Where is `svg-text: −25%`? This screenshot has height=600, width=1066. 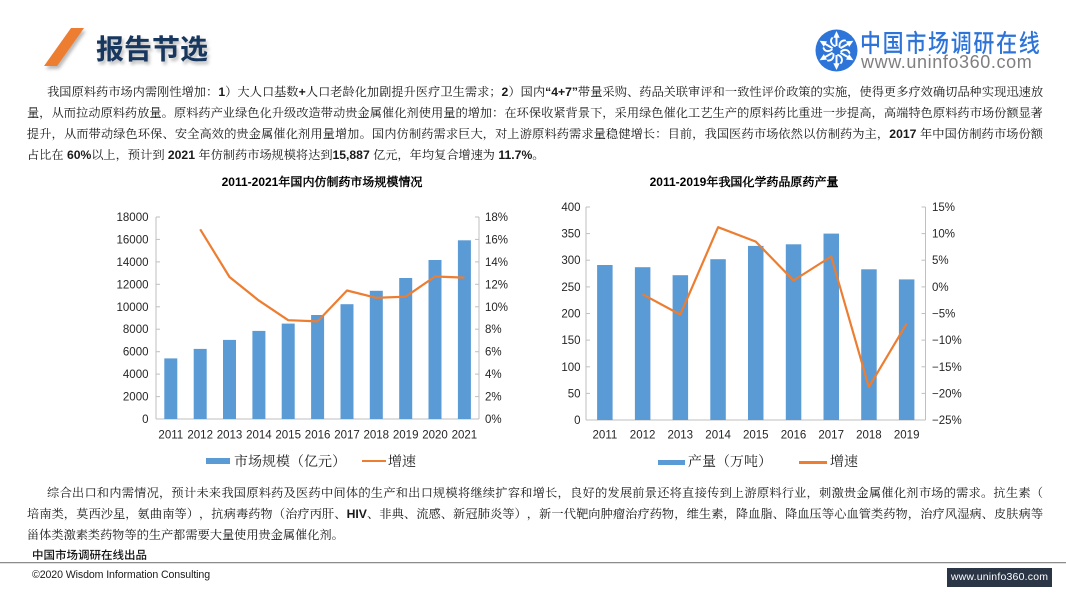
svg-text: −25% is located at coordinates (947, 421).